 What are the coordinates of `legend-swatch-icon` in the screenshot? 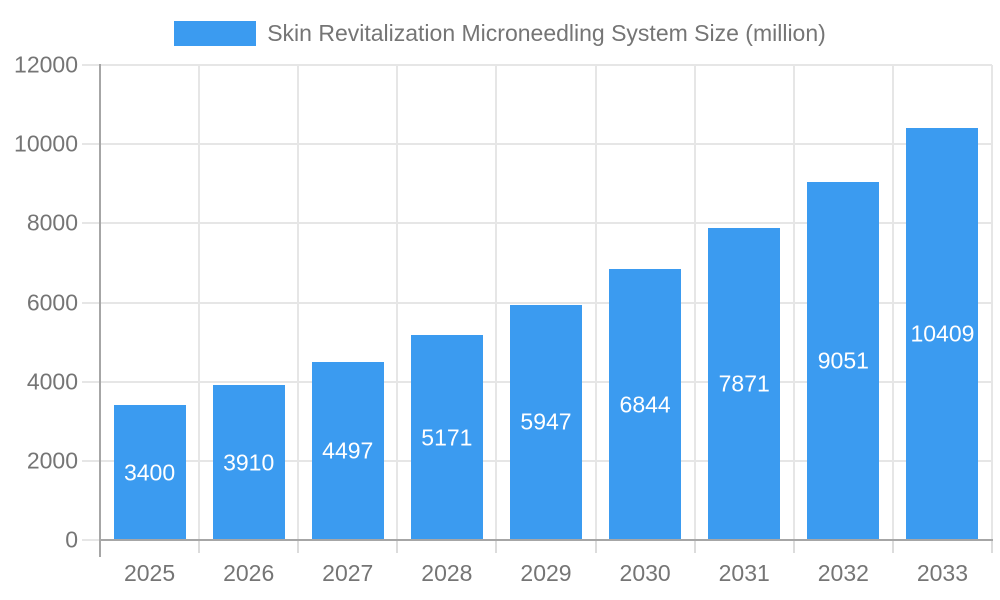 It's located at (215, 33).